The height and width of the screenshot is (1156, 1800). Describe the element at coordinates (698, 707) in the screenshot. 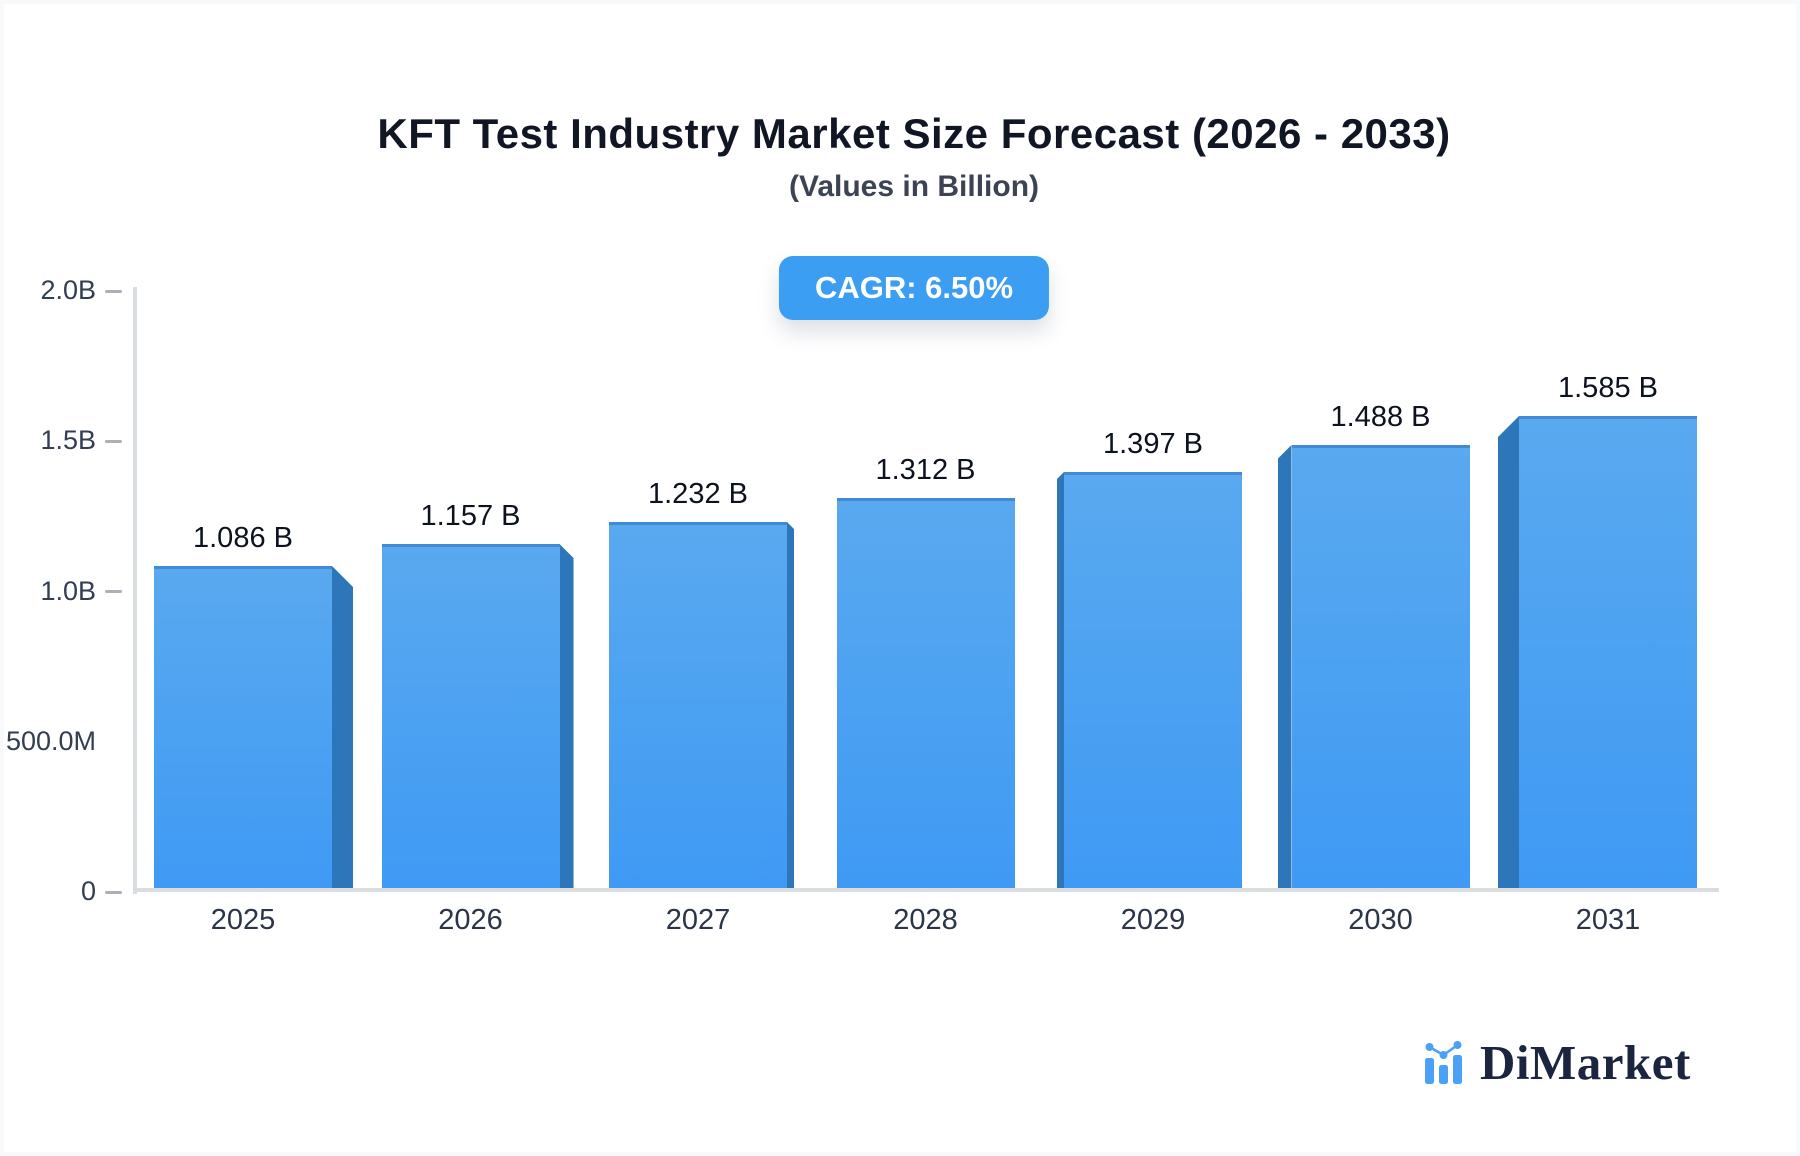

I see `bar-2027` at that location.